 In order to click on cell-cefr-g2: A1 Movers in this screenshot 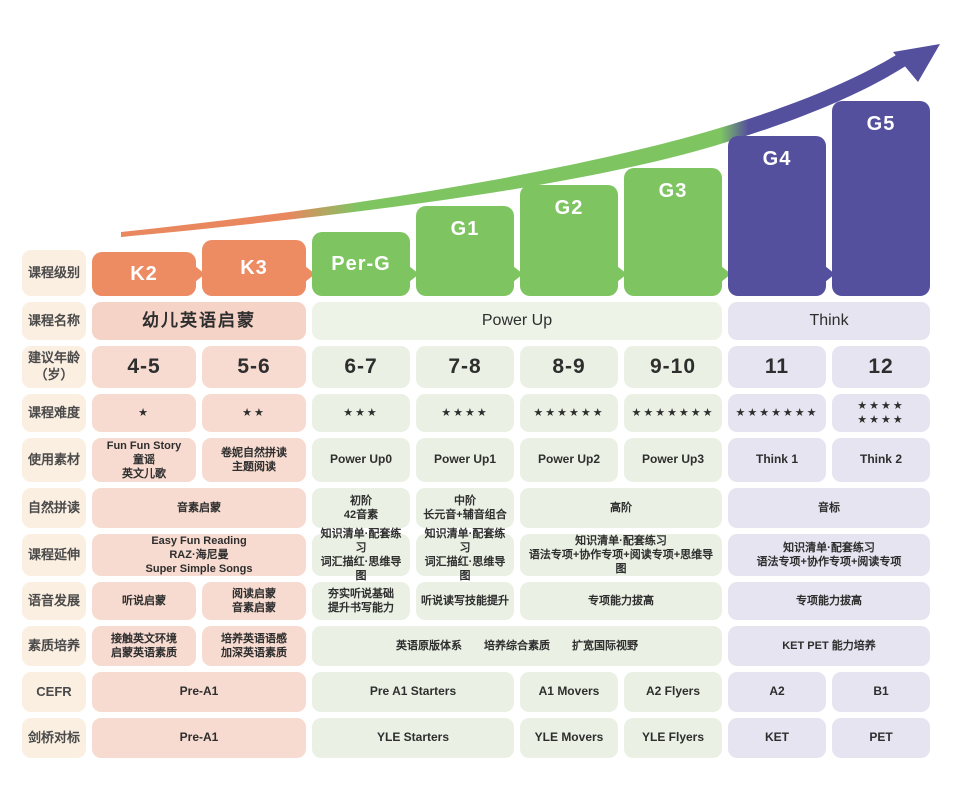, I will do `click(569, 692)`.